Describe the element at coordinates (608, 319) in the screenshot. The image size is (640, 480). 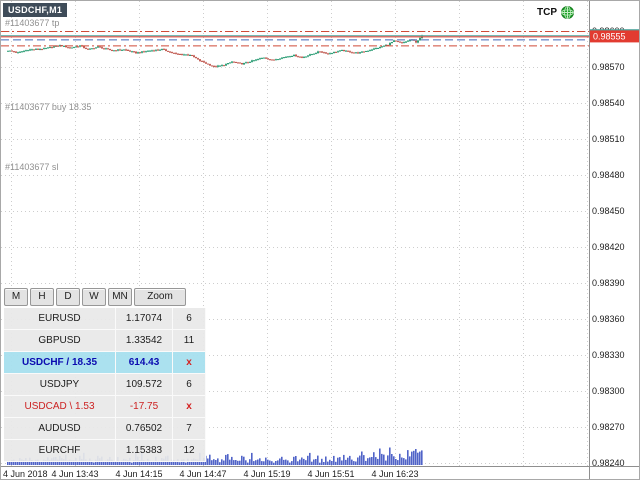
I see `price-axis-label: 0.98360` at that location.